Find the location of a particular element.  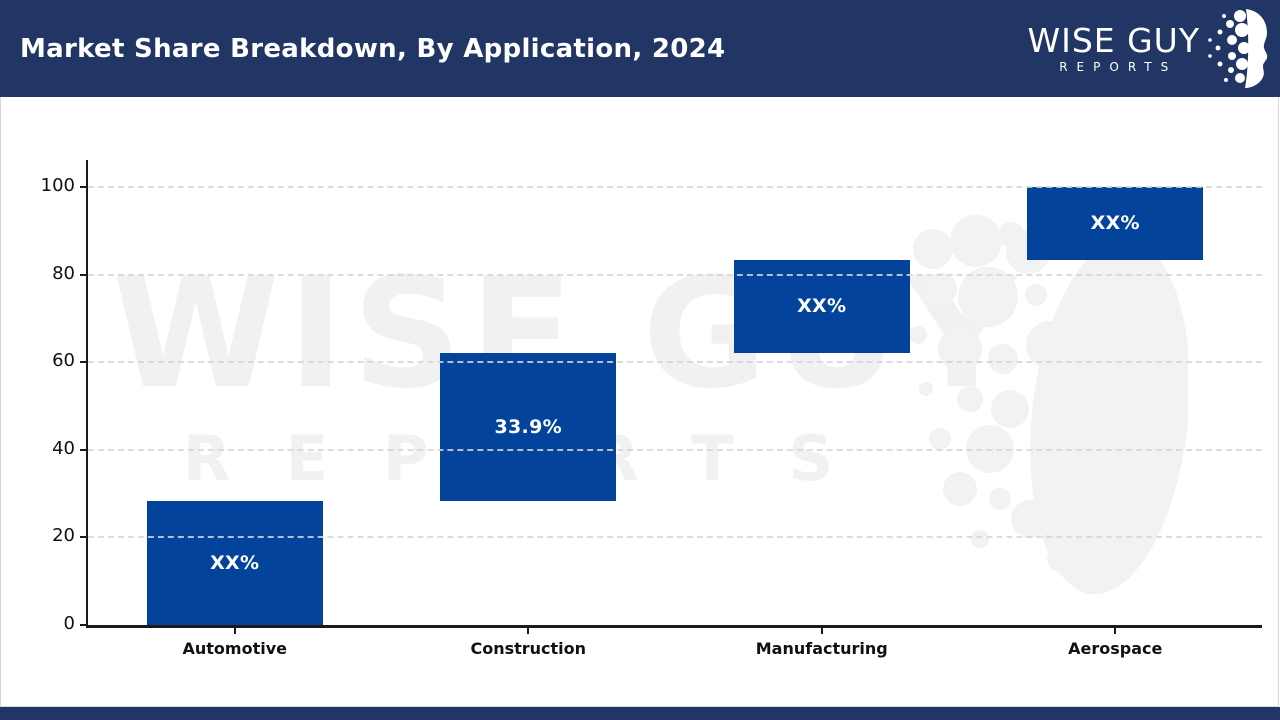

x-tick-label-aerospace: Aerospace is located at coordinates (1115, 648).